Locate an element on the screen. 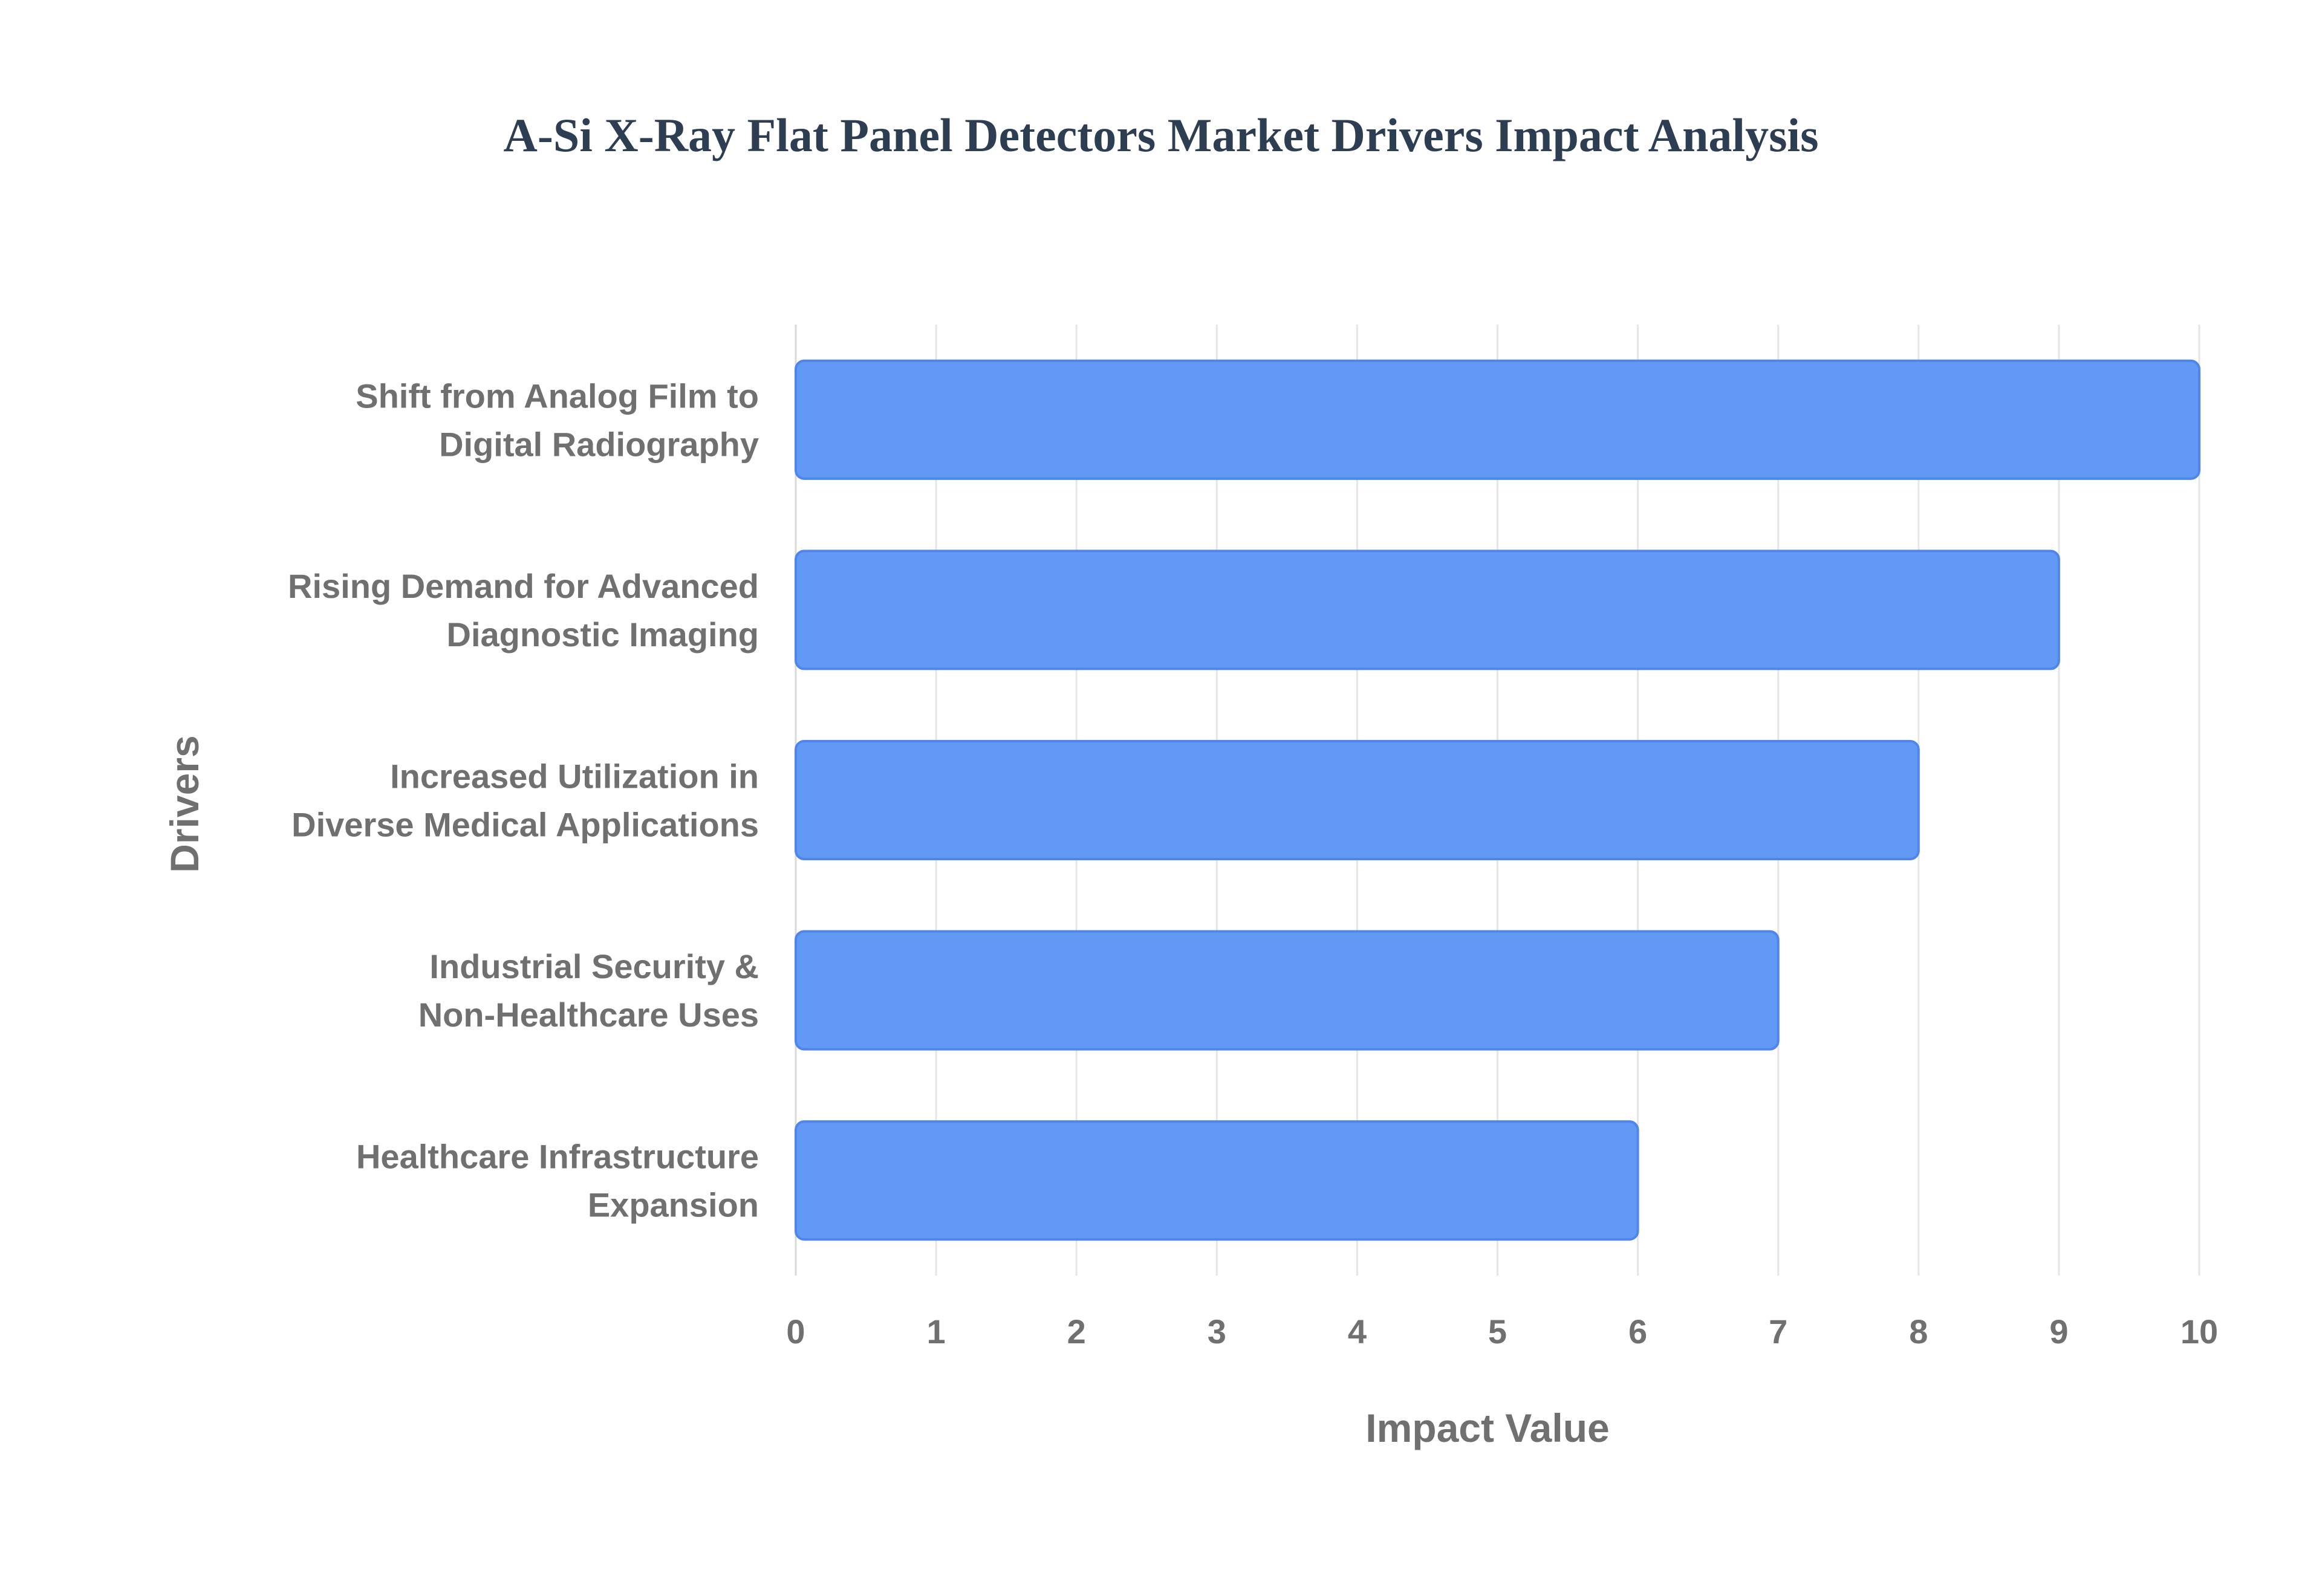 The image size is (2322, 1596). category-label-line: Non-Healthcare Uses is located at coordinates (588, 1015).